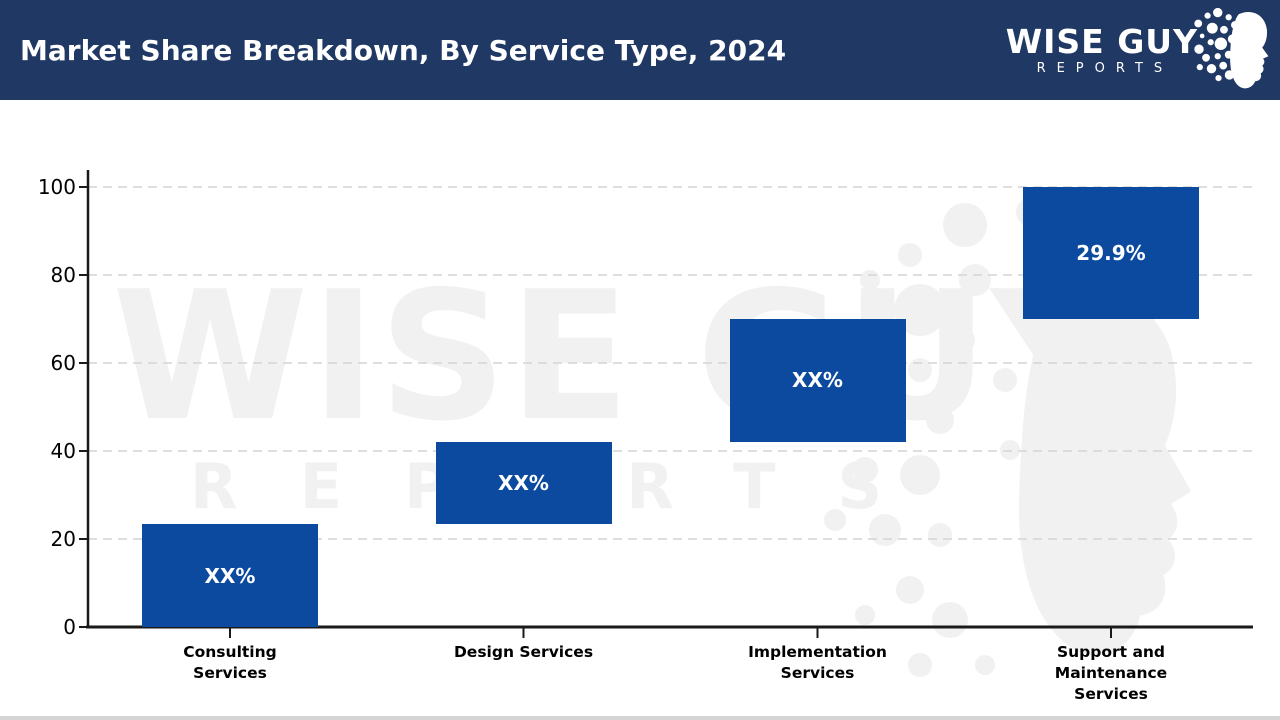  I want to click on x-axis-label: Support and Maintenance Services, so click(1111, 673).